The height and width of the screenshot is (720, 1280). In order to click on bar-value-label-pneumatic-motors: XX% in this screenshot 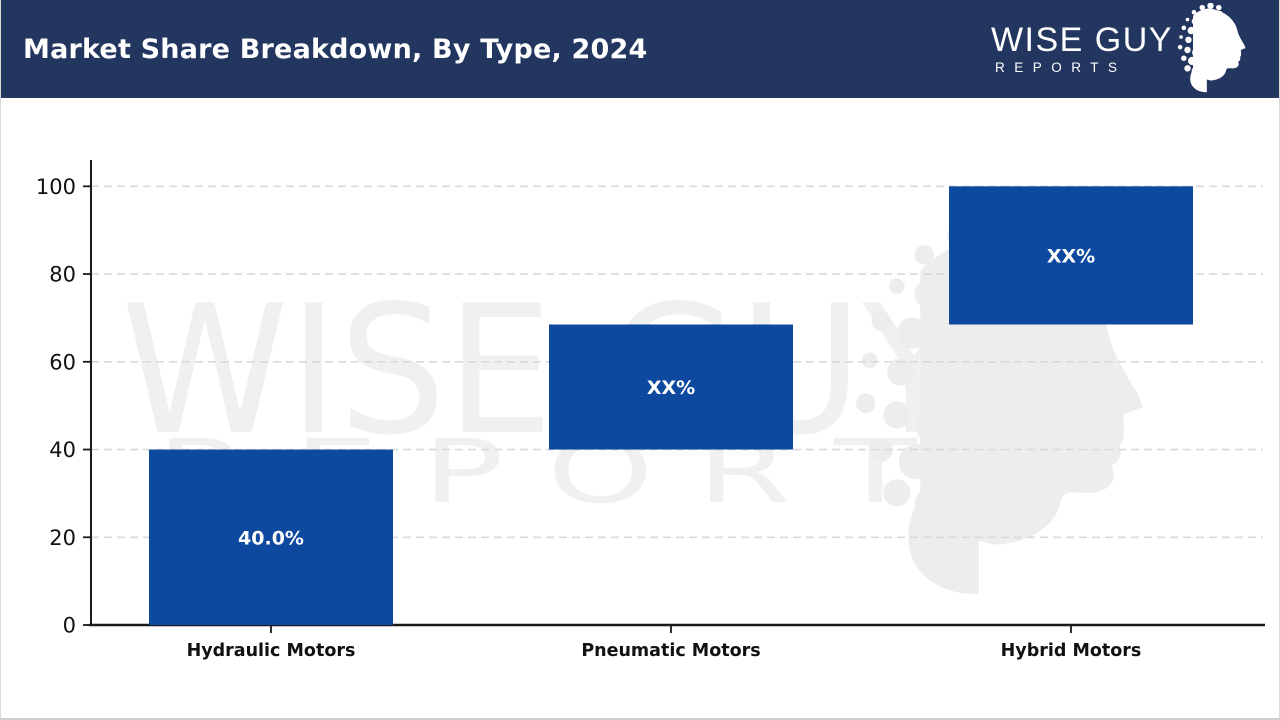, I will do `click(671, 388)`.